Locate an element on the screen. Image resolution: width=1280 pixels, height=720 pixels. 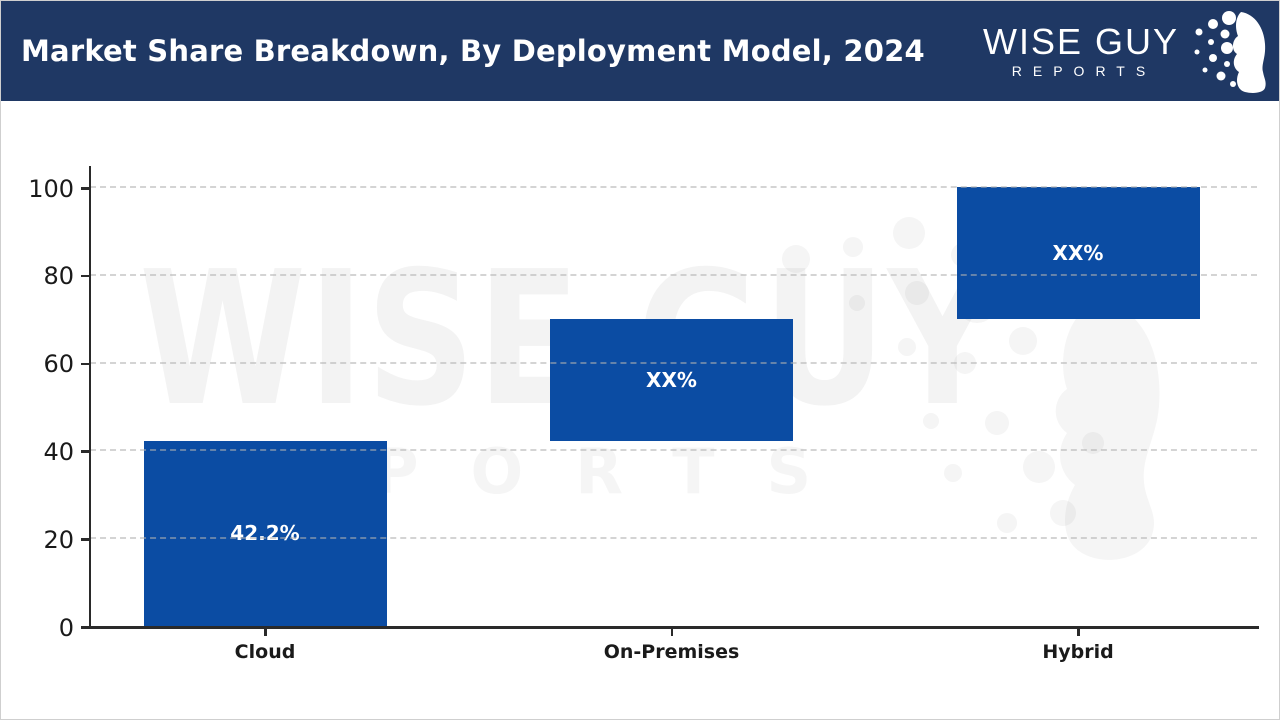
logo-reports-text: REPORTS is located at coordinates (1084, 71).